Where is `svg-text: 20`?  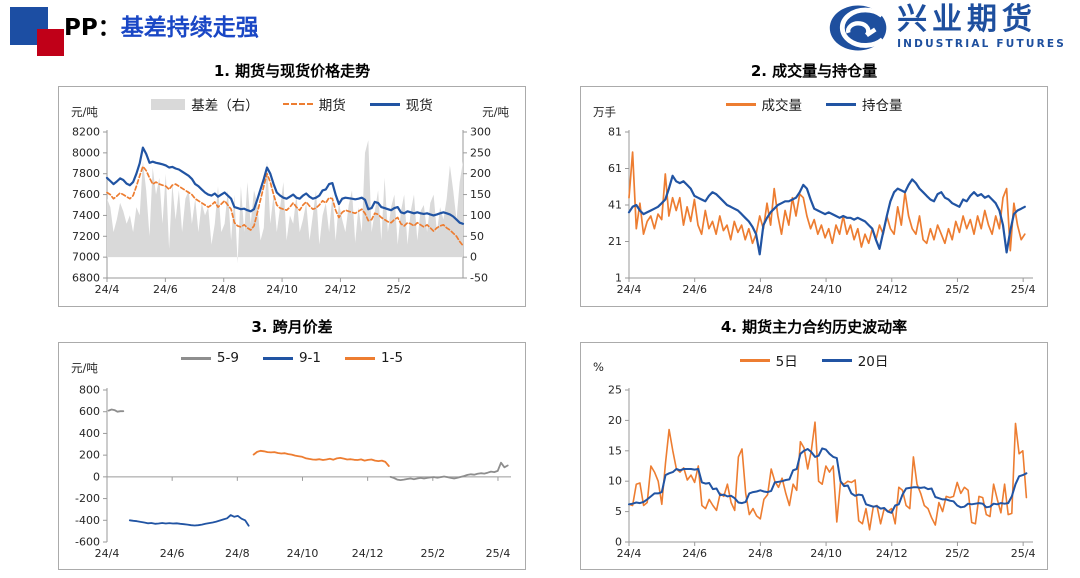 svg-text: 20 is located at coordinates (615, 420).